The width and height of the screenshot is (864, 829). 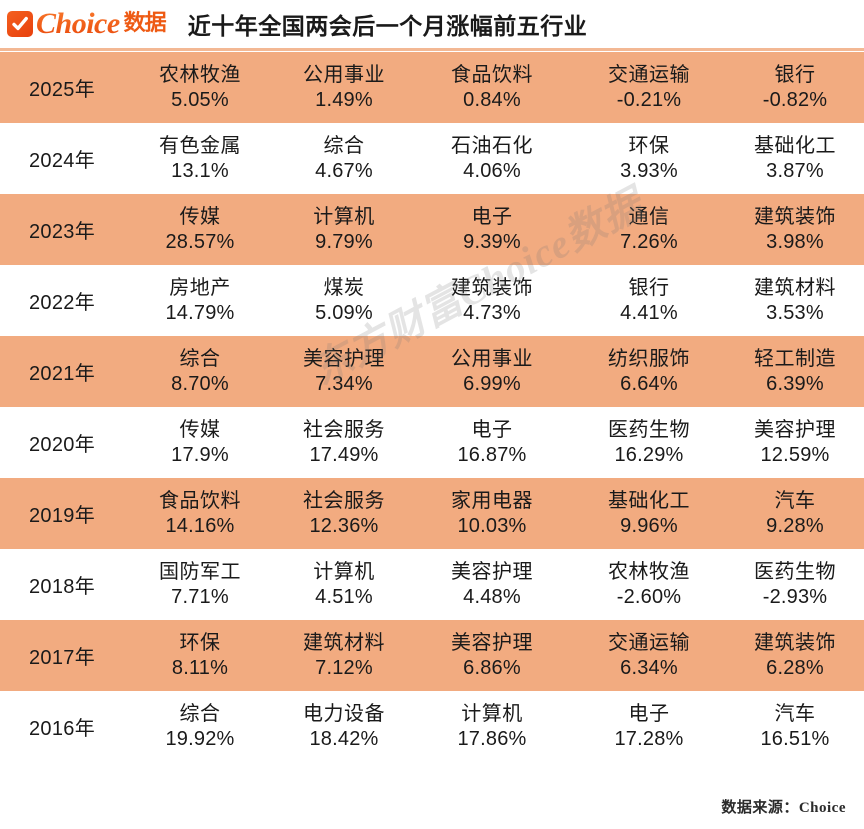 I want to click on industry-name: 医药生物, so click(x=649, y=428).